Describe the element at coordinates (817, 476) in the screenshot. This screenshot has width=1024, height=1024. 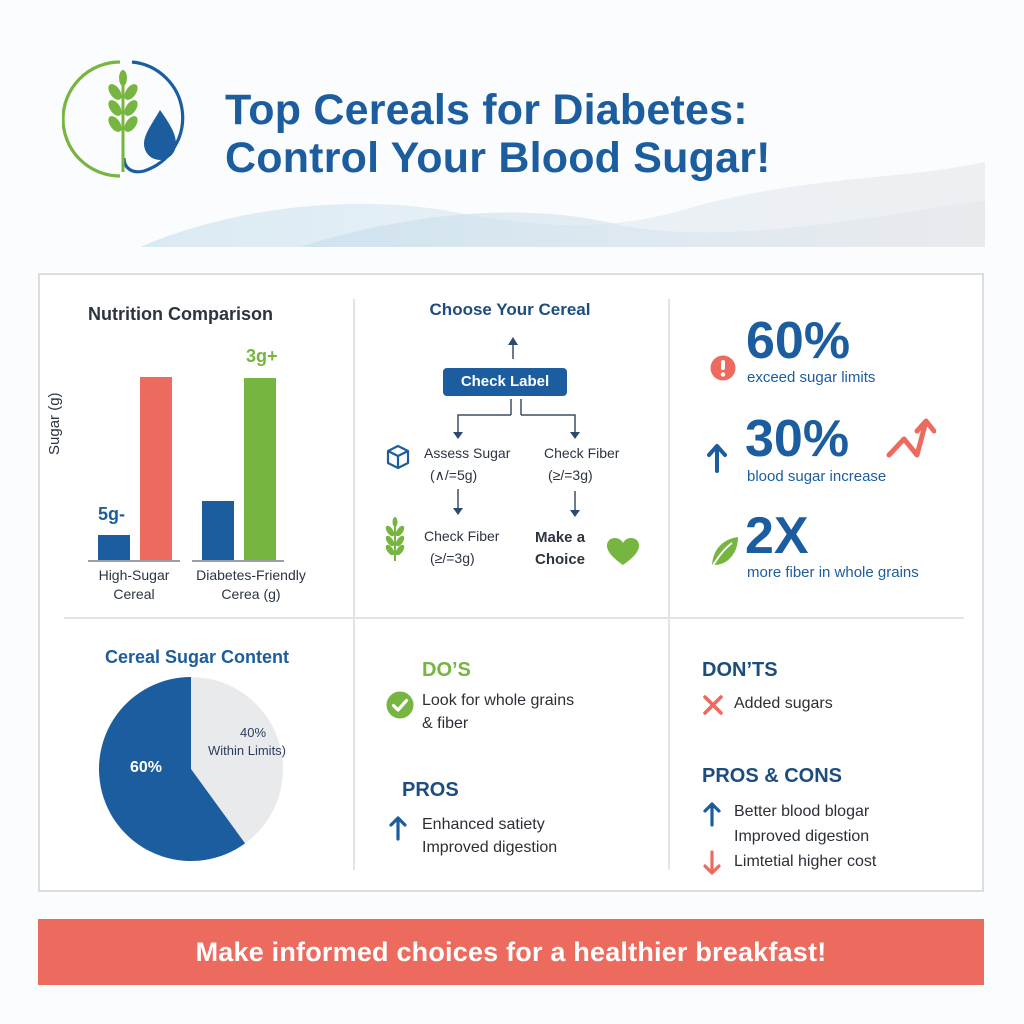
I see `stat-desc: blood sugar increase` at that location.